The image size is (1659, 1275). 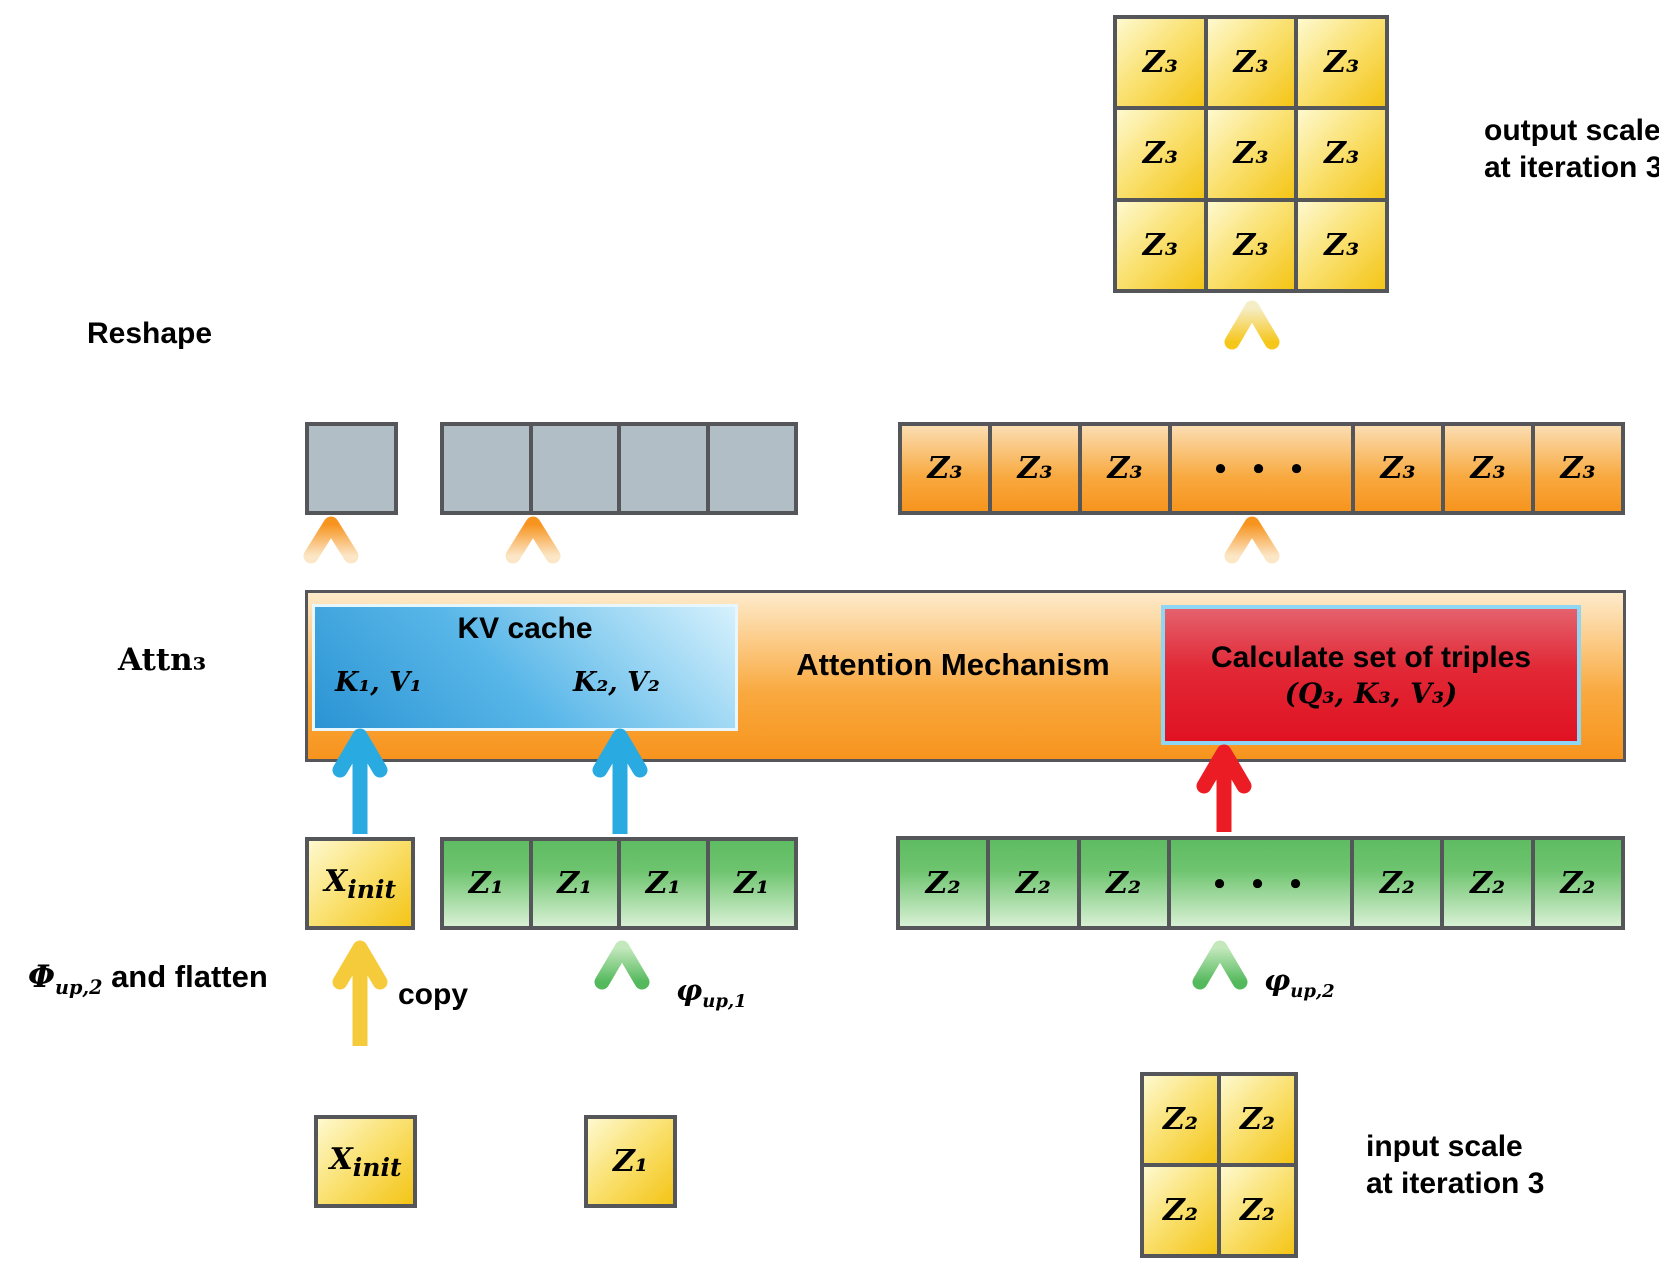 What do you see at coordinates (1220, 993) in the screenshot?
I see `upsample2-arrow-icon` at bounding box center [1220, 993].